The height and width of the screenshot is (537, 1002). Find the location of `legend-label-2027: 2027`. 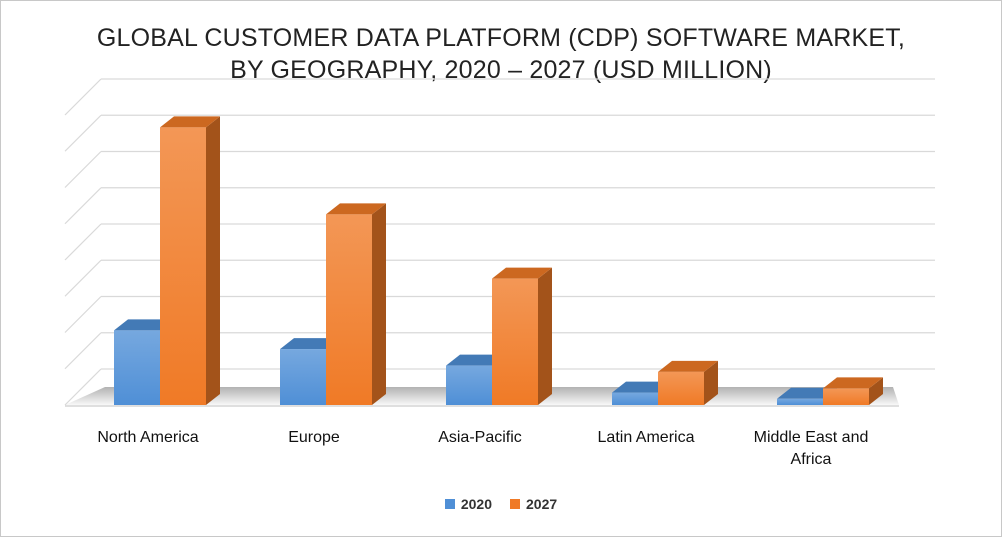

legend-label-2027: 2027 is located at coordinates (542, 504).